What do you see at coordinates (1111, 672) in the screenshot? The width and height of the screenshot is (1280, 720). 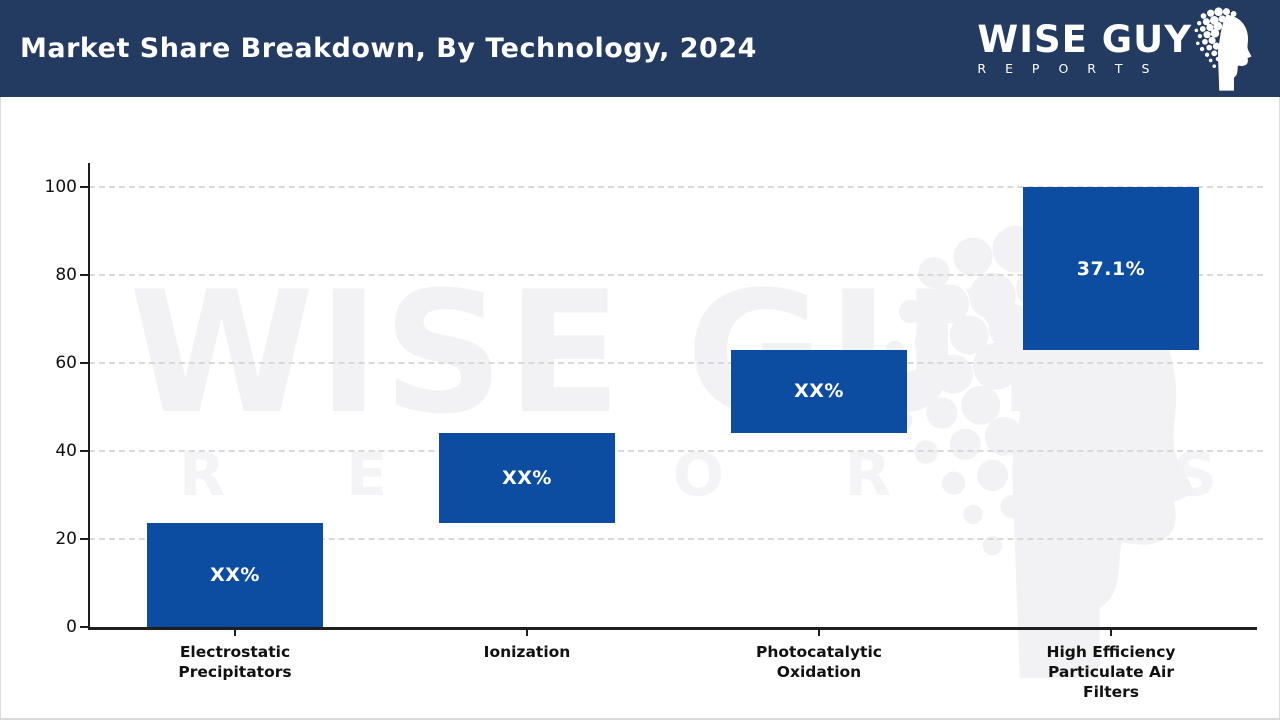 I see `x-axis-category-label: High Efficiency Particulate Air Filters` at bounding box center [1111, 672].